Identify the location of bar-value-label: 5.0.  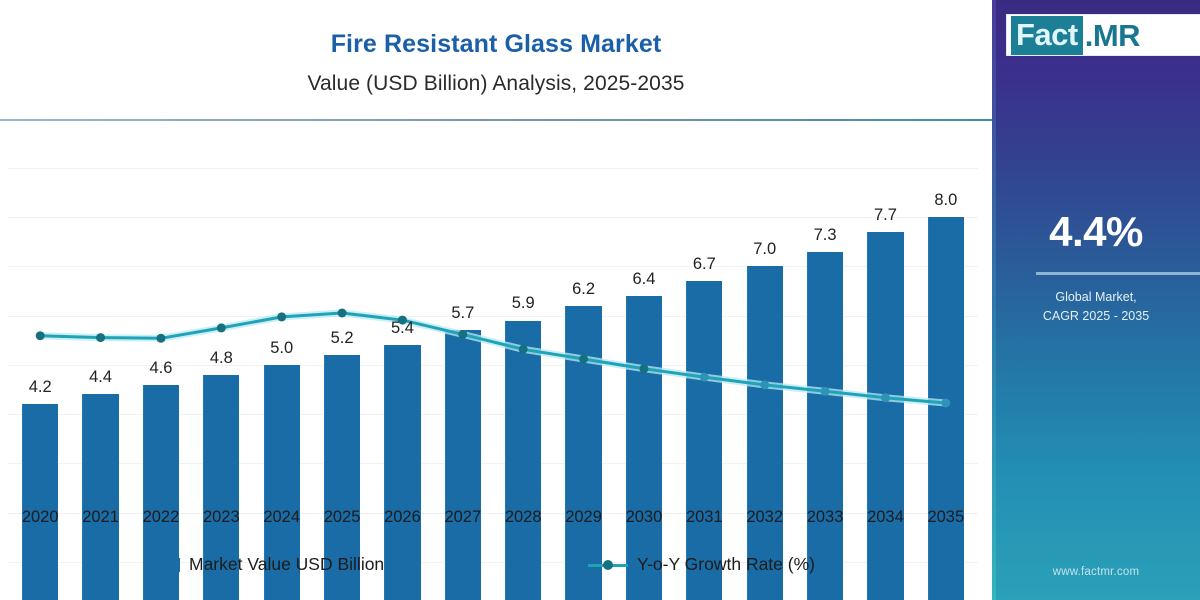
(282, 347).